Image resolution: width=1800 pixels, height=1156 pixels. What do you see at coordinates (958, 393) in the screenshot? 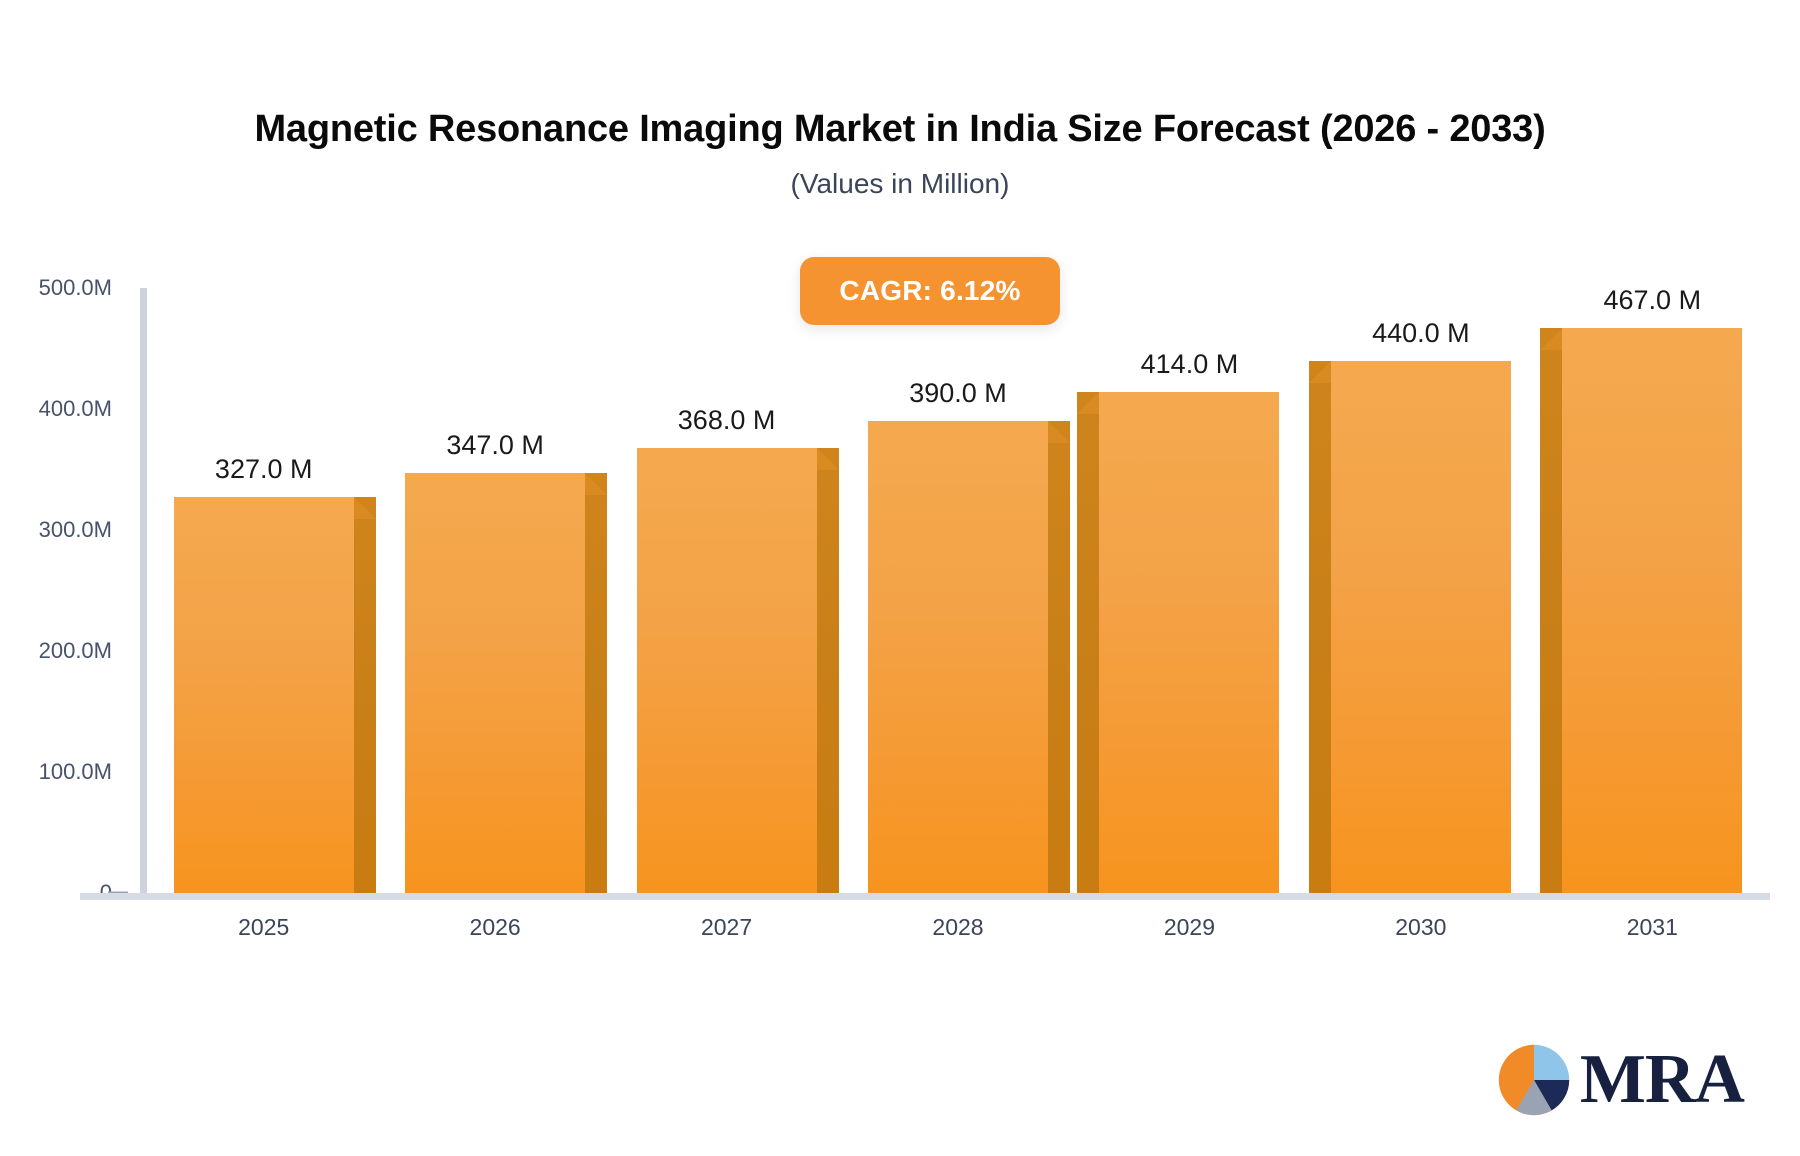
I see `bar-value-label: 390.0 M` at bounding box center [958, 393].